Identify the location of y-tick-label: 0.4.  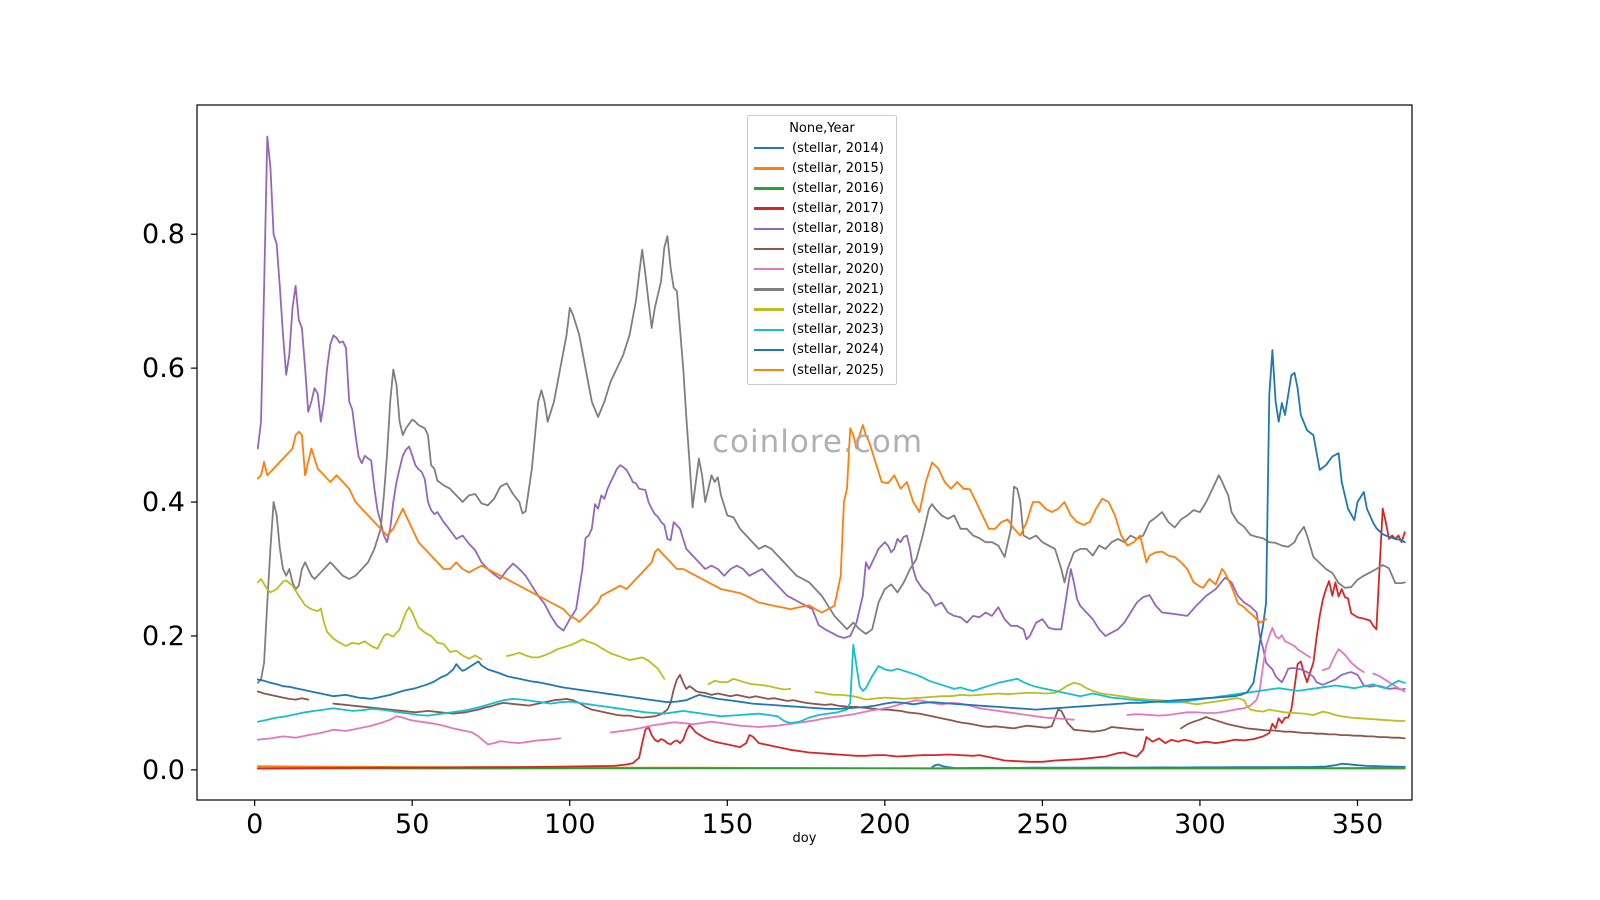
(163, 502).